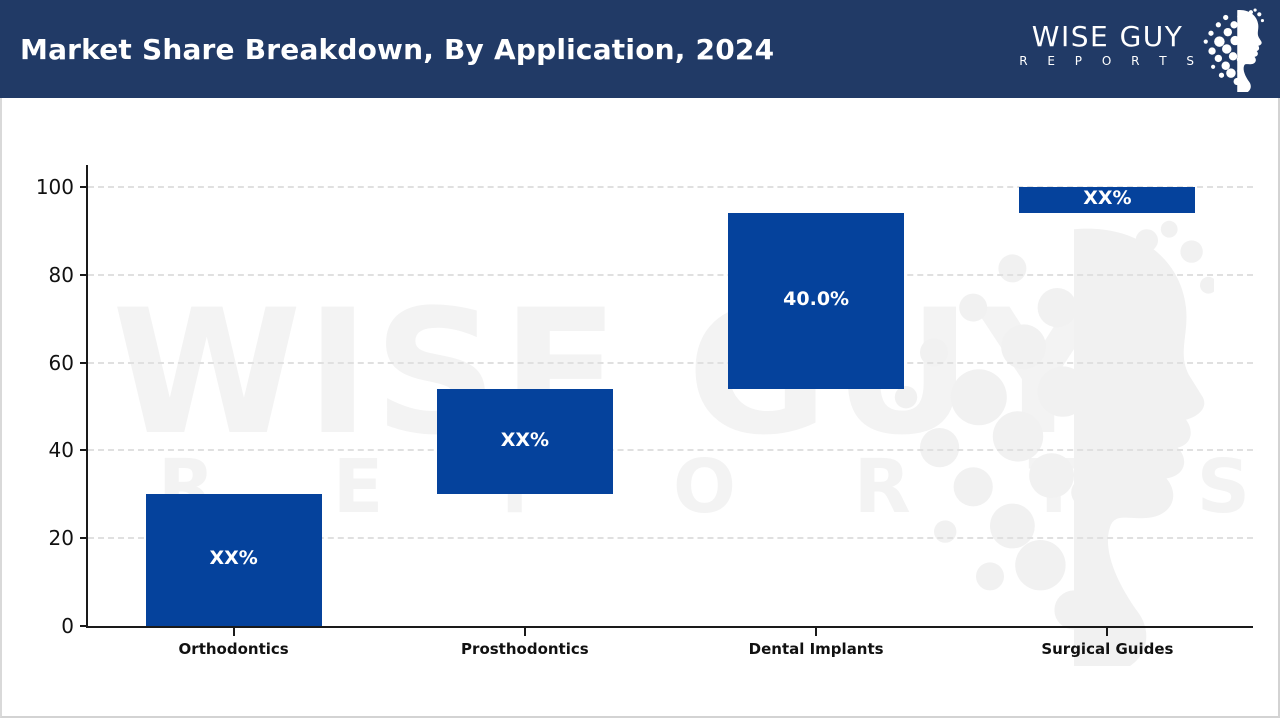 The image size is (1280, 720). What do you see at coordinates (816, 649) in the screenshot?
I see `x-tick-label-dental-implants: Dental Implants` at bounding box center [816, 649].